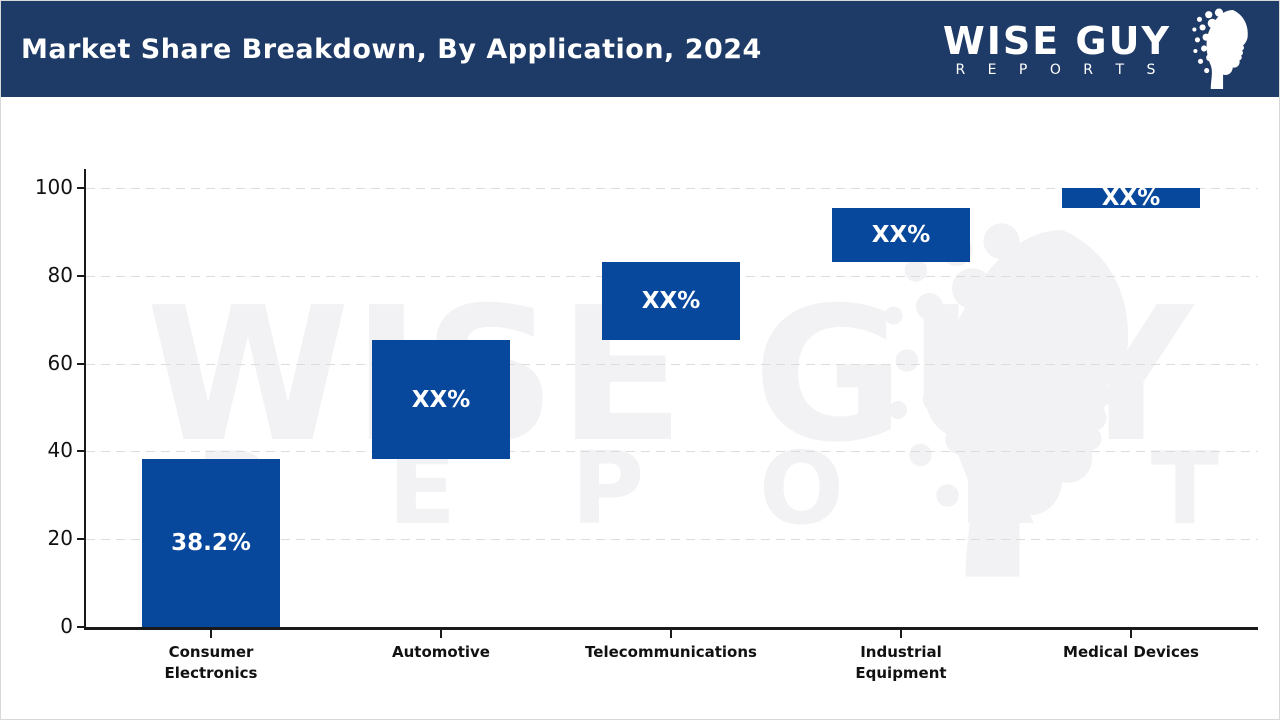 The height and width of the screenshot is (720, 1280). I want to click on y-tick-label-40: 40, so click(60, 450).